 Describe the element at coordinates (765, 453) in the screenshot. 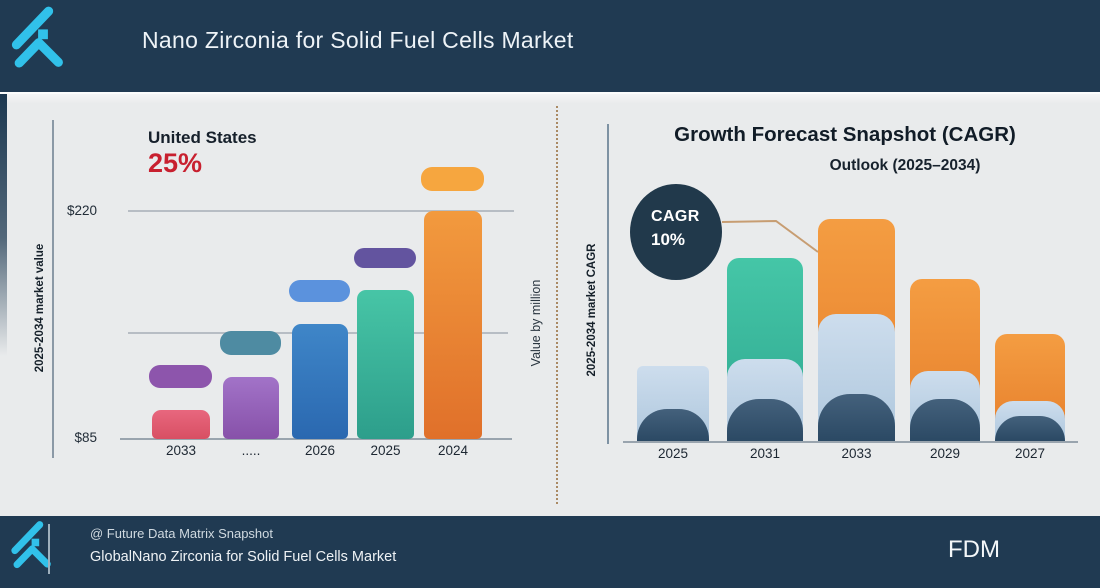

I see `x-tick-label: 2031` at that location.